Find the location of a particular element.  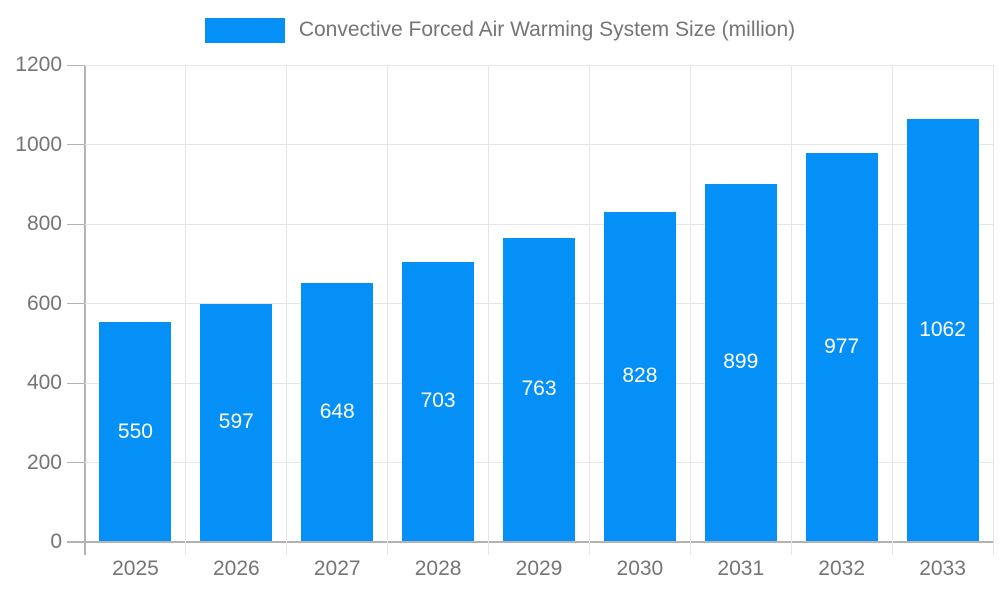

bar-2028: 703 is located at coordinates (438, 401).